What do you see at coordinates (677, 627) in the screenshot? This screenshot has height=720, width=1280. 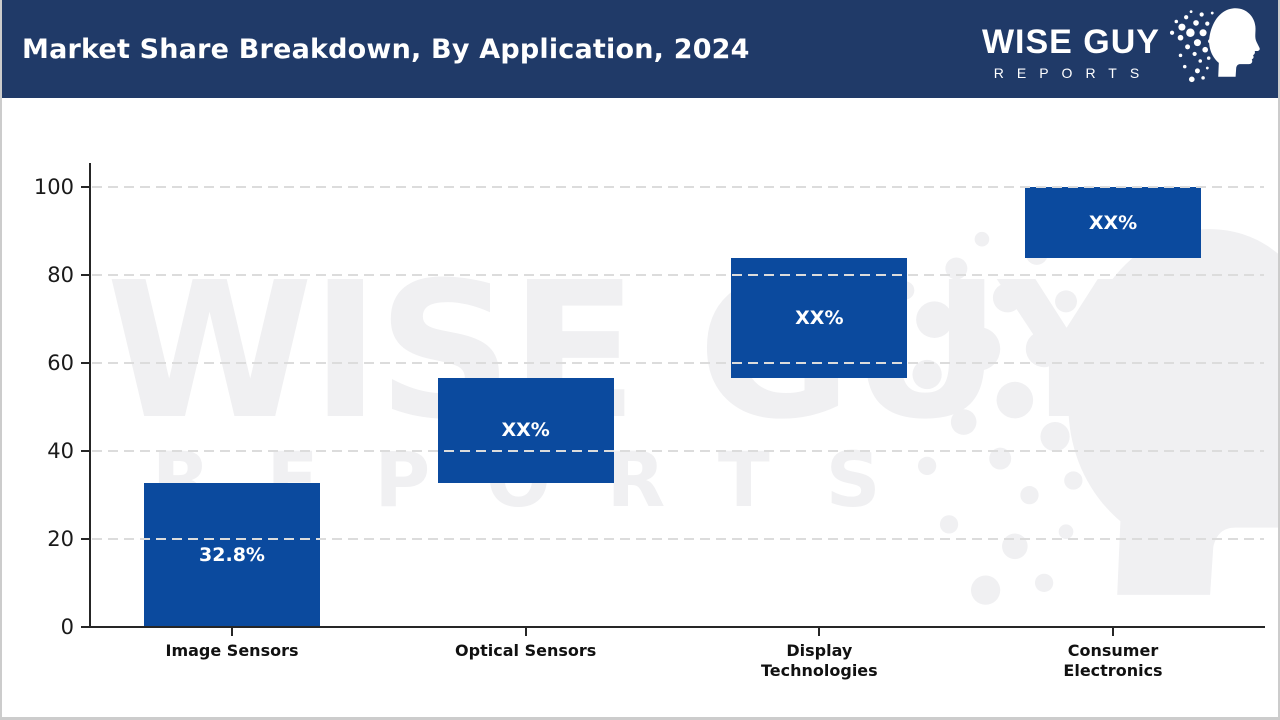 I see `x-axis-line` at bounding box center [677, 627].